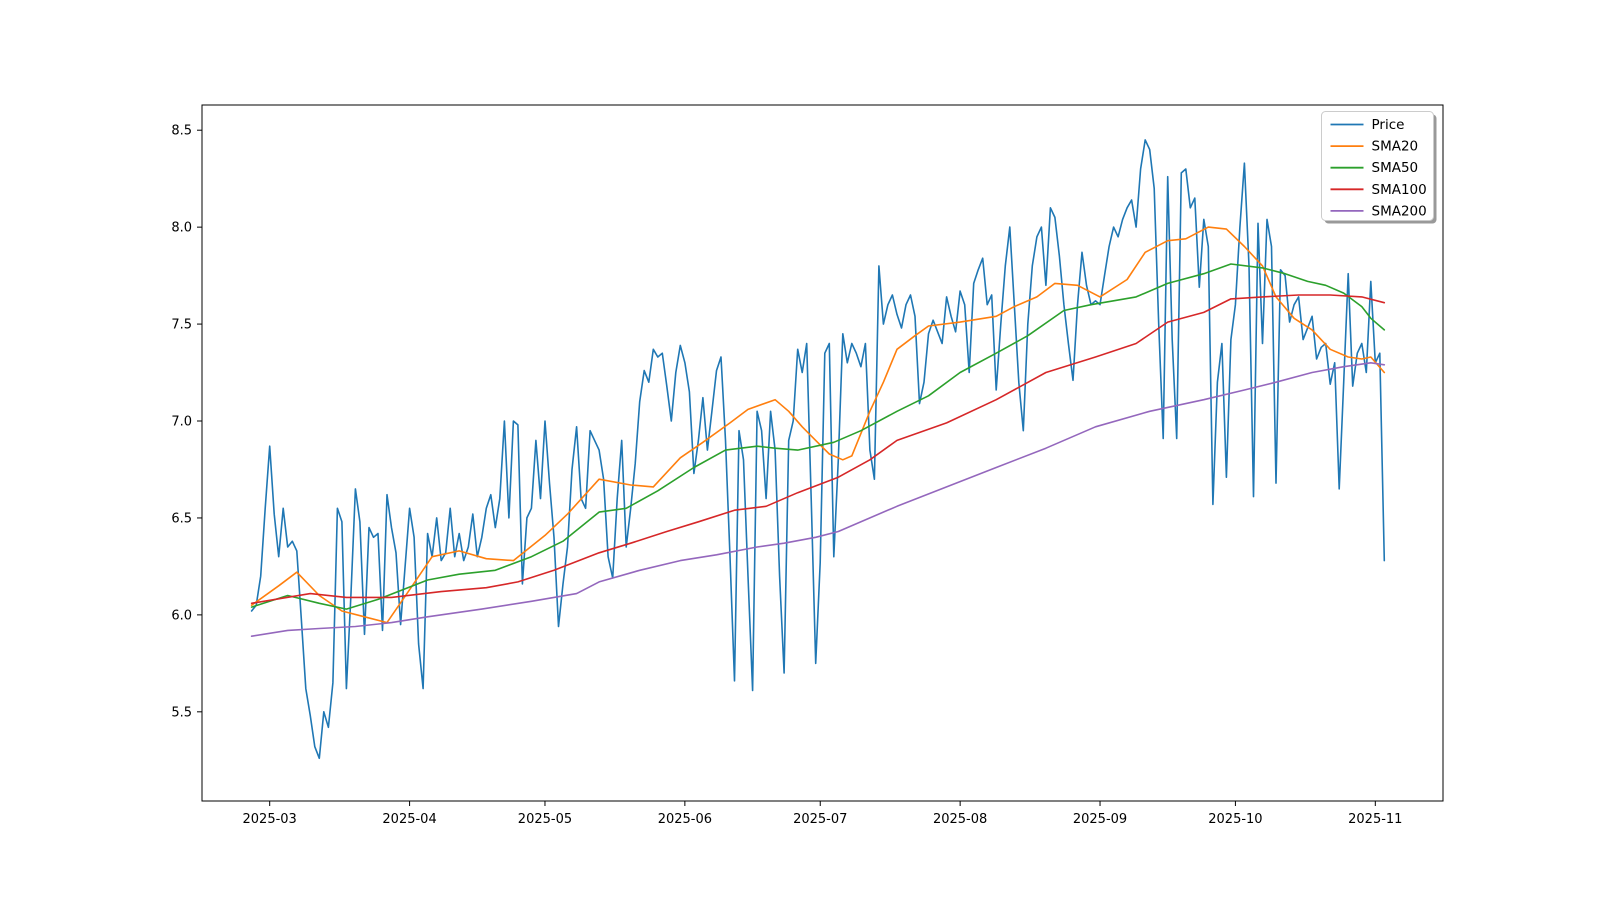  What do you see at coordinates (181, 131) in the screenshot?
I see `y-tick-label: 8.5` at bounding box center [181, 131].